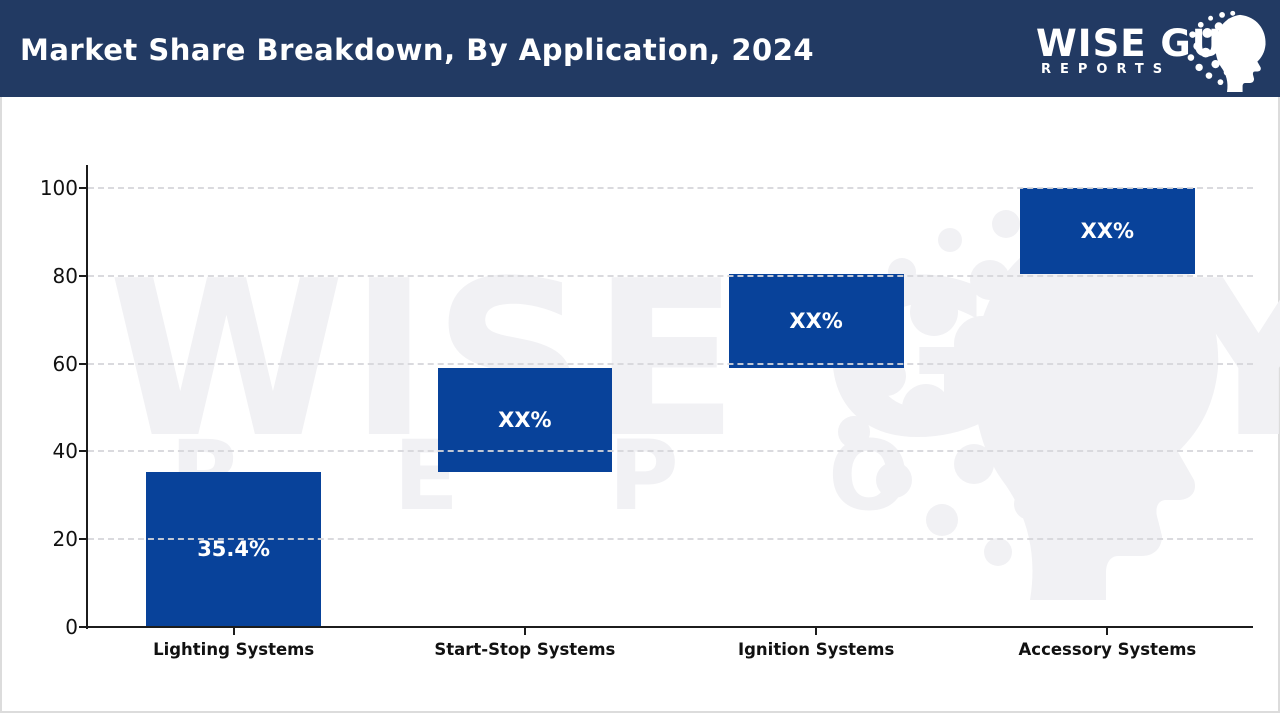 The width and height of the screenshot is (1280, 720). Describe the element at coordinates (525, 649) in the screenshot. I see `x-category-label: Start-Stop Systems` at that location.